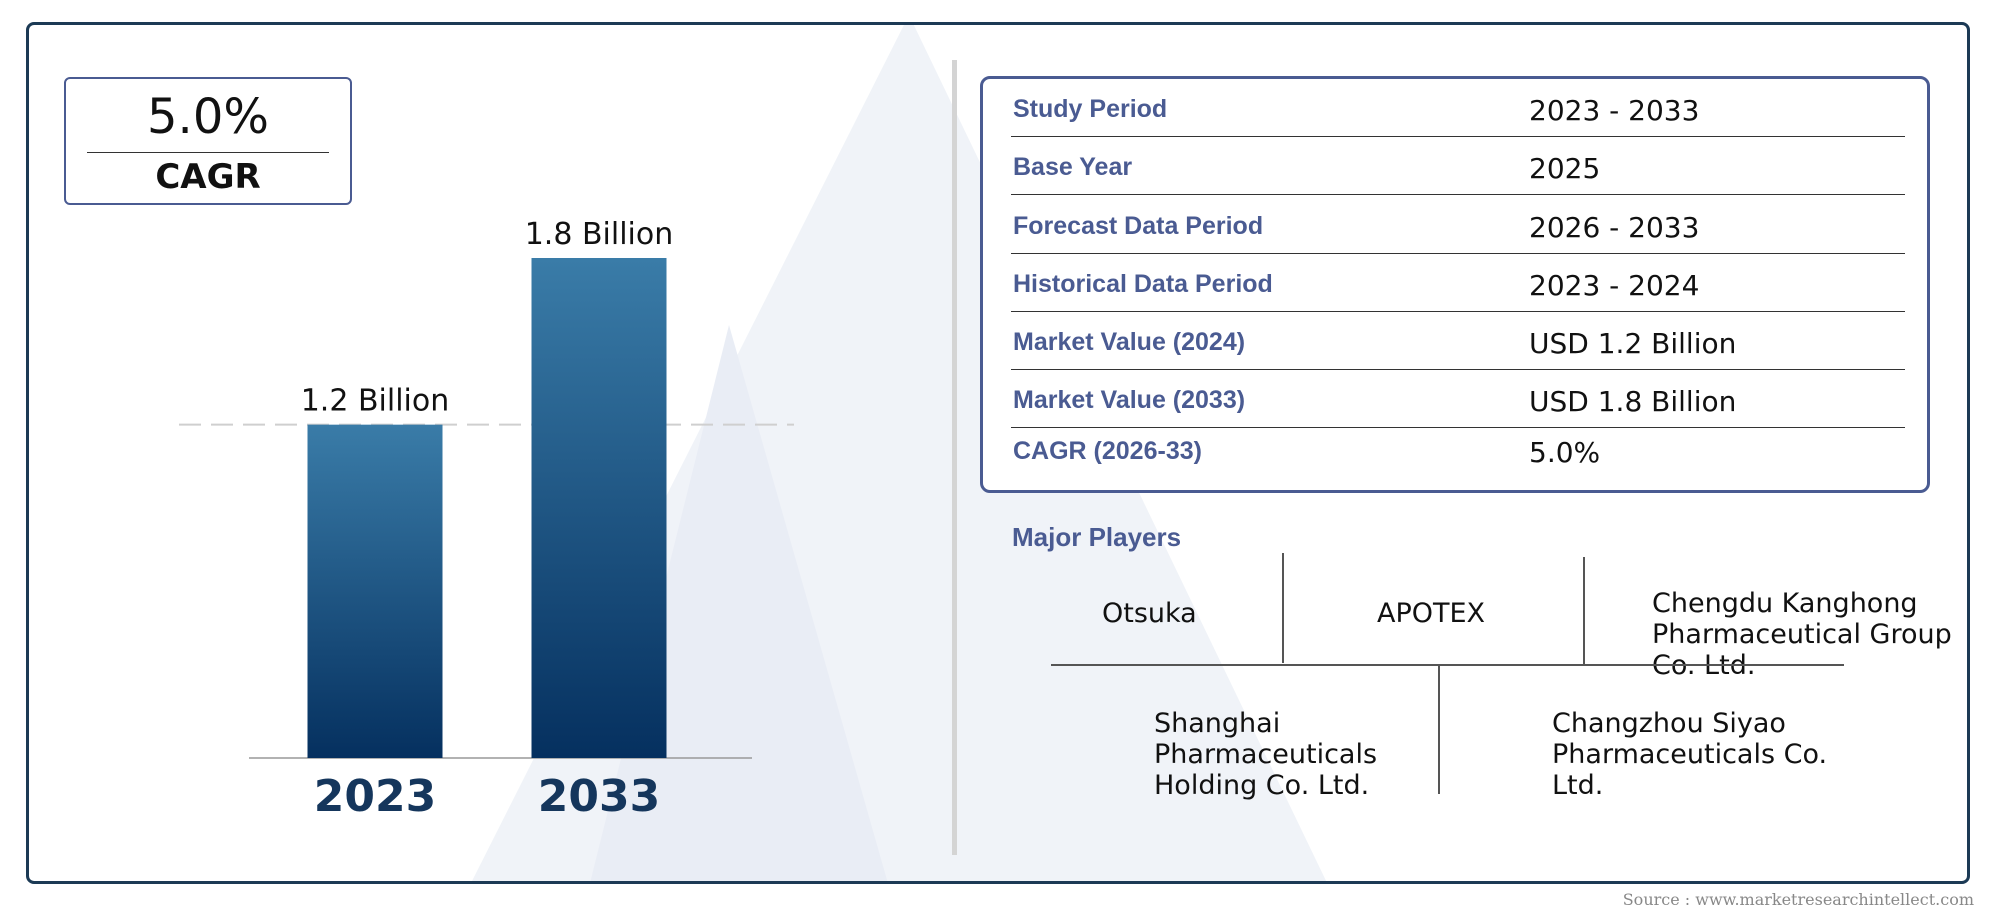 The height and width of the screenshot is (917, 2000). What do you see at coordinates (1129, 342) in the screenshot?
I see `info-label: Market Value (2024)` at bounding box center [1129, 342].